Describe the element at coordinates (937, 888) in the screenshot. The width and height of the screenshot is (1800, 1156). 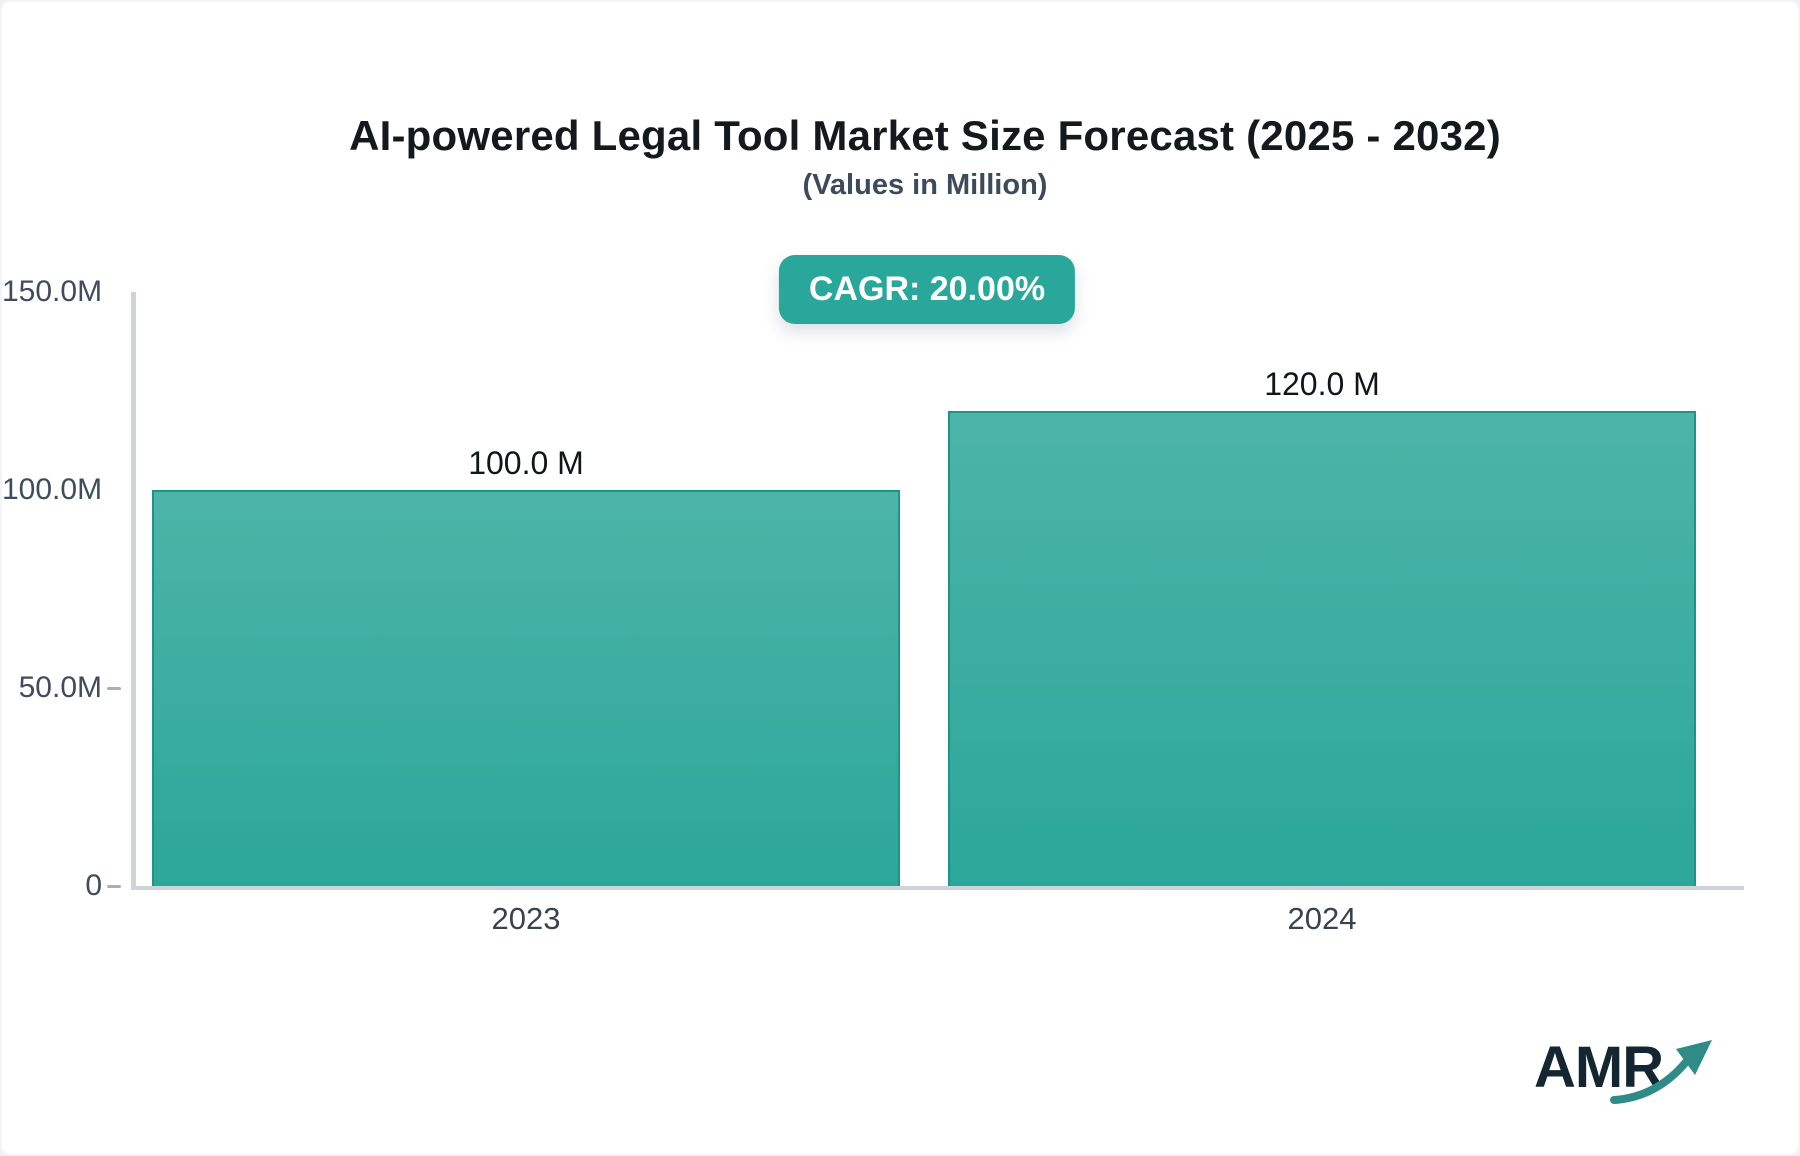
I see `x-axis-baseline` at that location.